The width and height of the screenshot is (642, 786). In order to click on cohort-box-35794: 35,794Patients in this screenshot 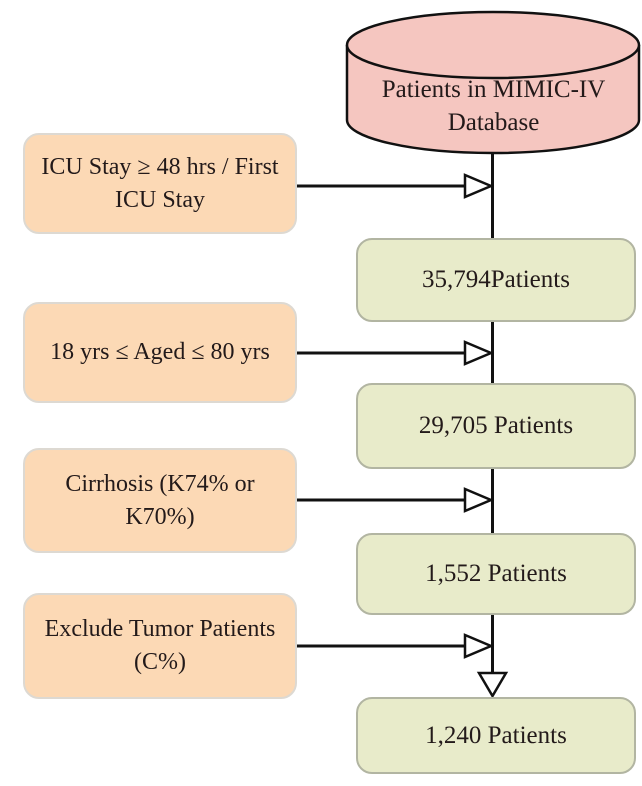, I will do `click(496, 280)`.